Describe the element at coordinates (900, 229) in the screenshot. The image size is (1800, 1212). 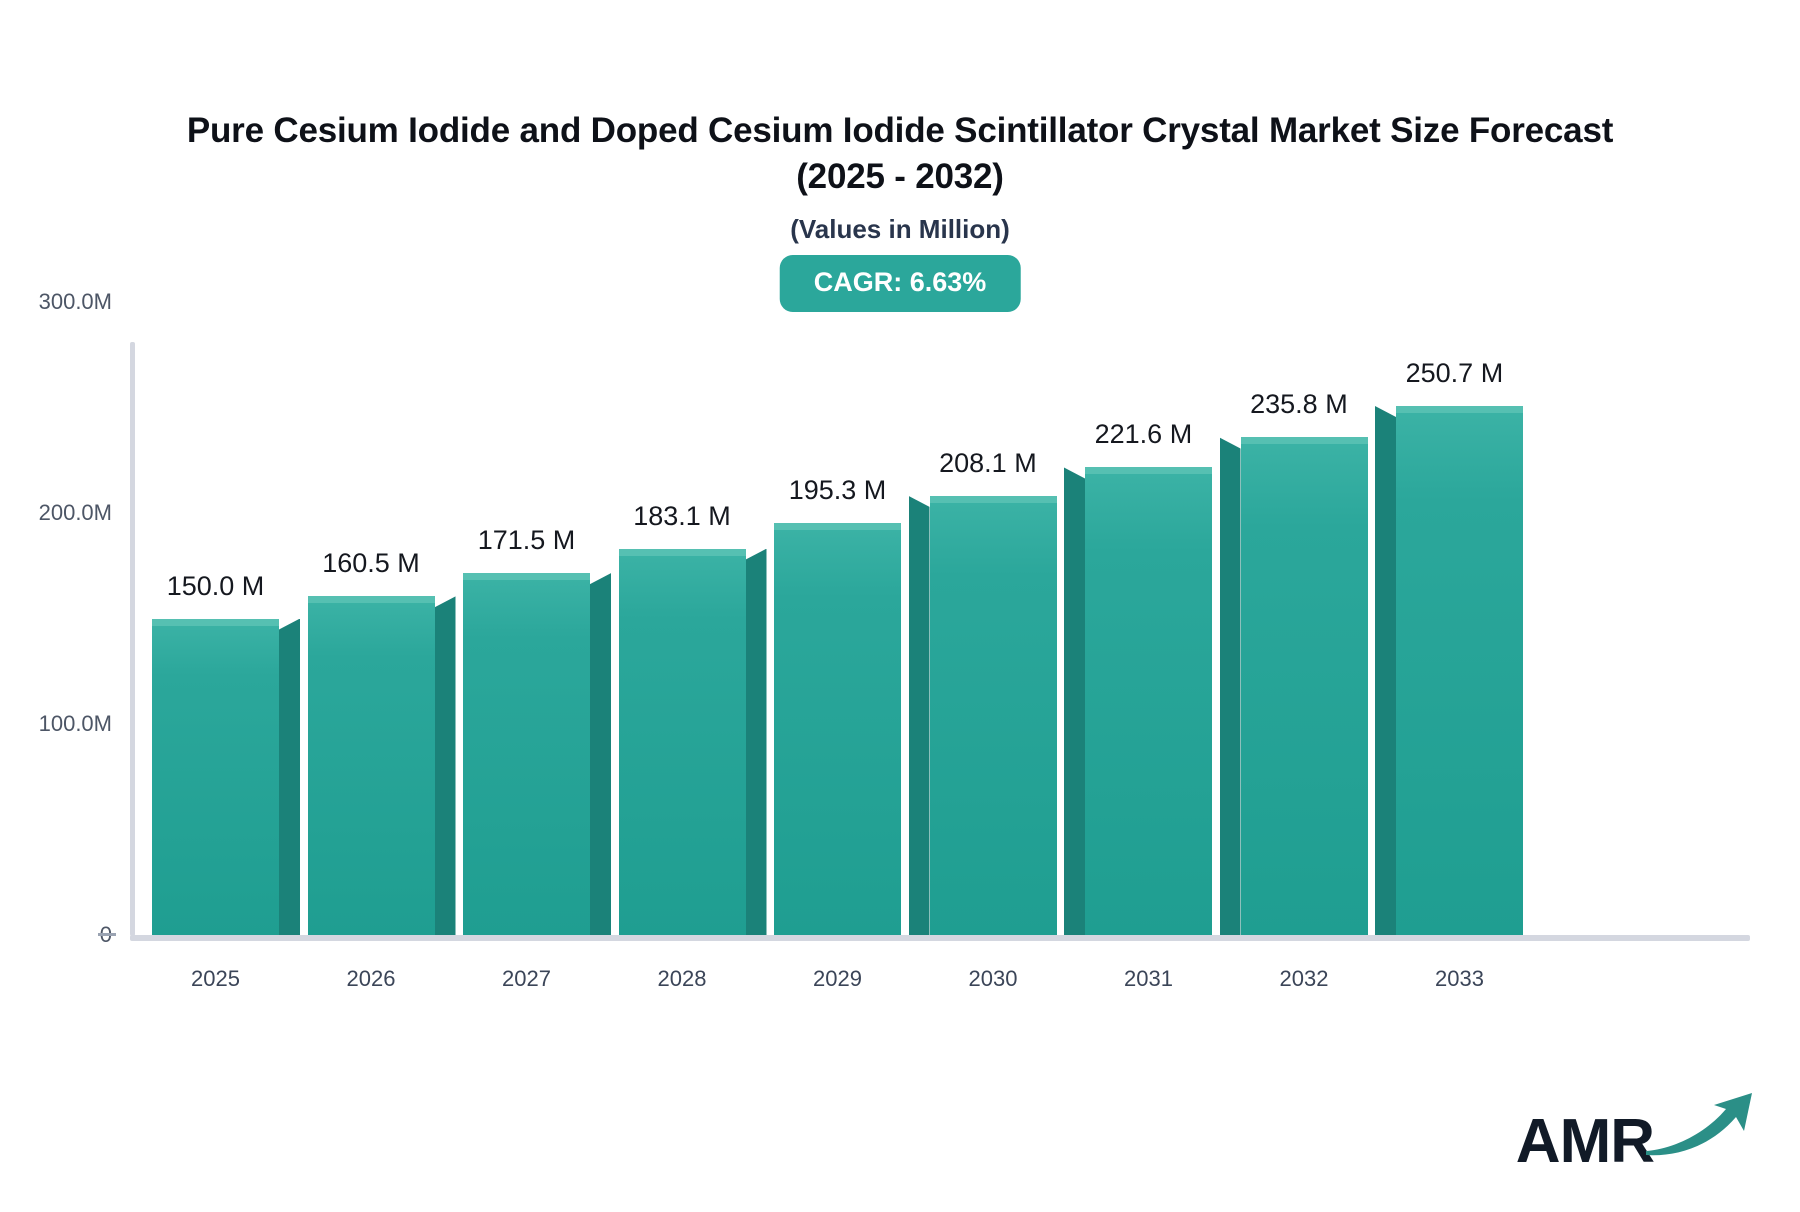
I see `chart-subtitle: (Values in Million)` at that location.